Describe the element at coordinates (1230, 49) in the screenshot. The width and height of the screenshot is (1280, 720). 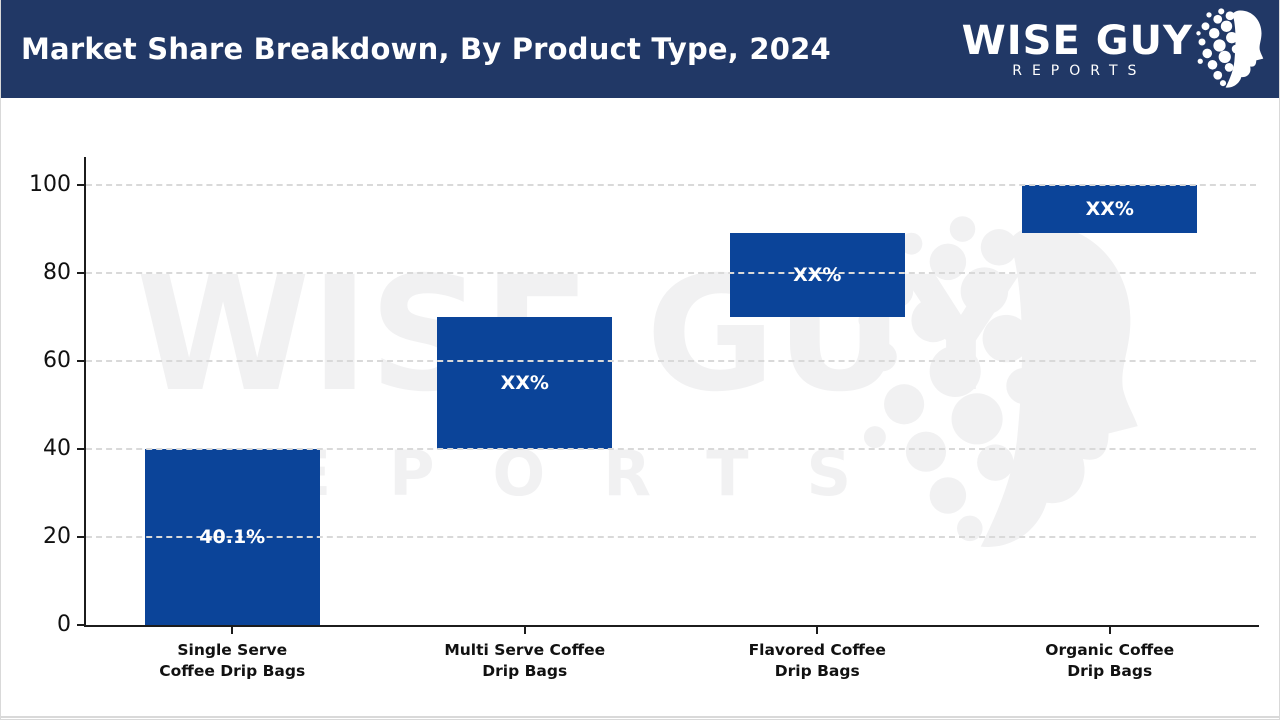
I see `wiseguy-face-icon` at that location.